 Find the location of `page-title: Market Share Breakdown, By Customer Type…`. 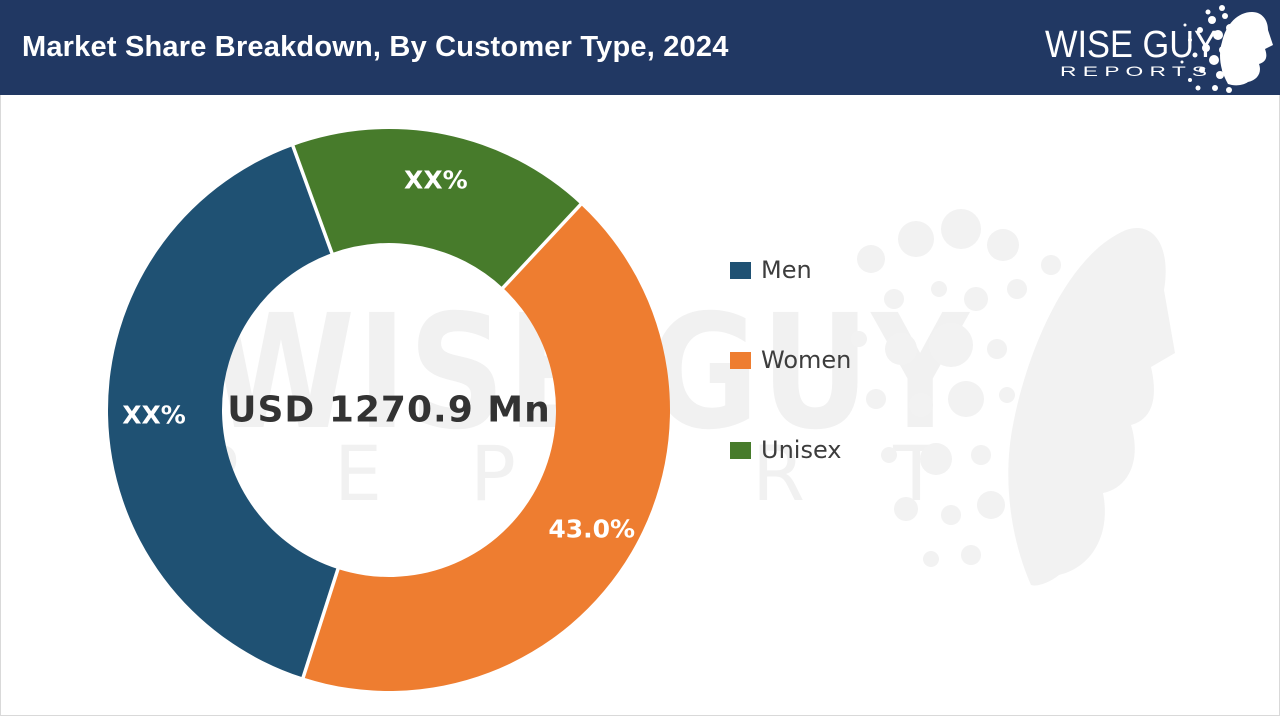

page-title: Market Share Breakdown, By Customer Type… is located at coordinates (375, 47).